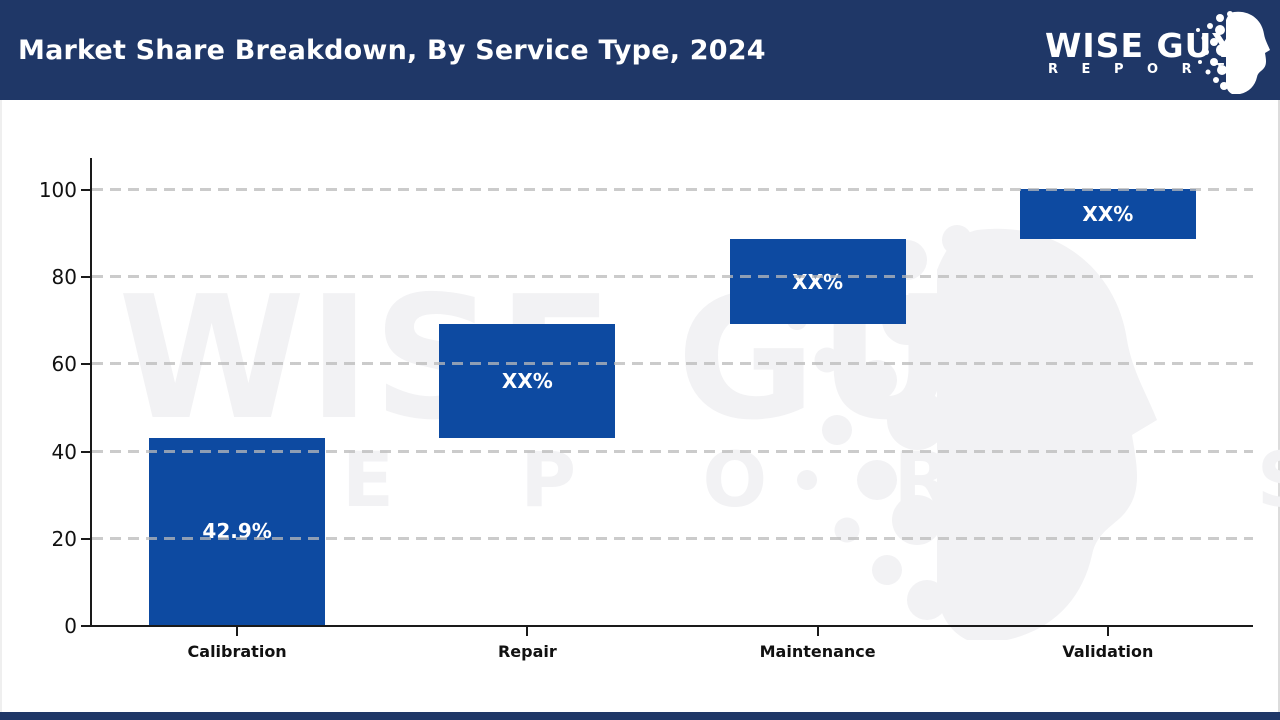 The image size is (1280, 720). I want to click on waterfall-bar-maintenance: XX%, so click(817, 282).